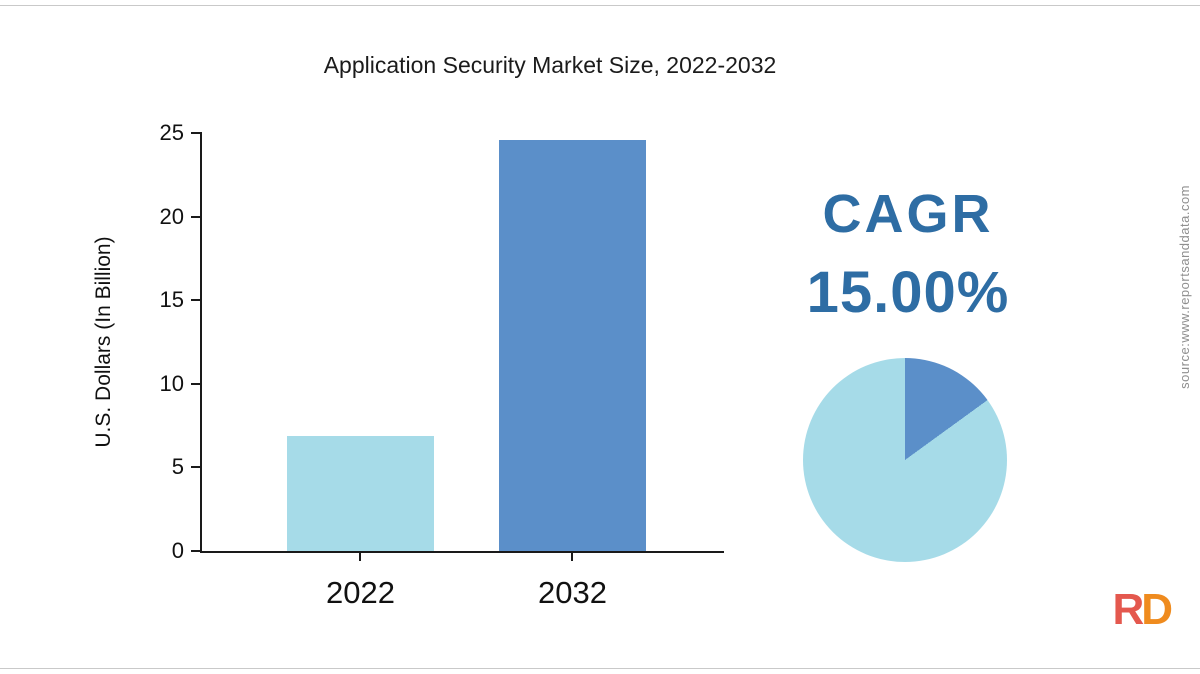 The image size is (1200, 674). Describe the element at coordinates (1157, 609) in the screenshot. I see `logo-letter-d: D` at that location.